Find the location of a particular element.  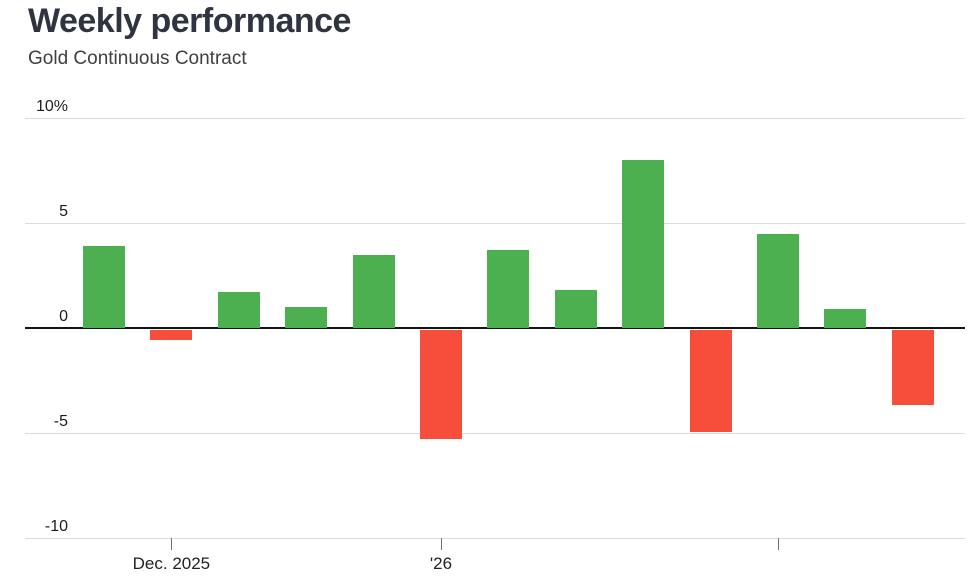

zero-axis-line is located at coordinates (495, 328).